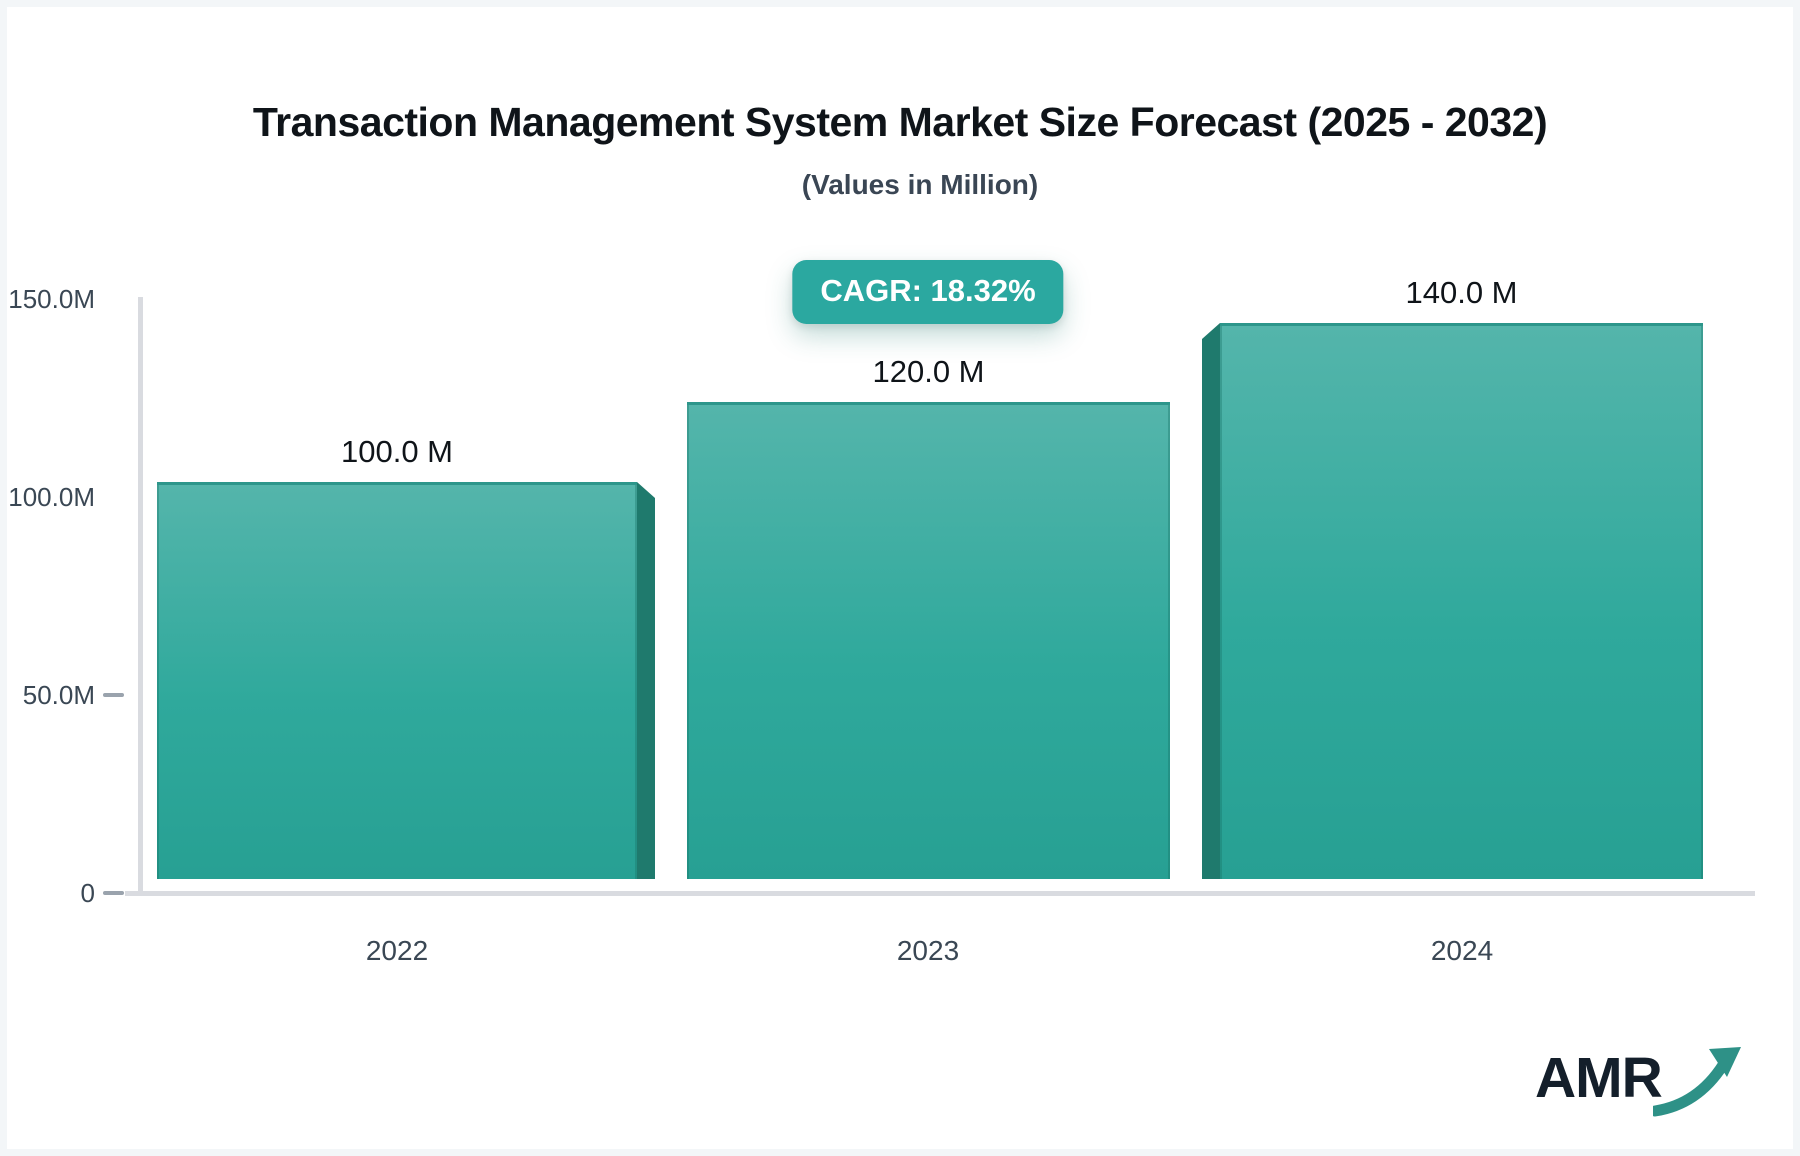  I want to click on bar-2024-value-label: 140.0 M, so click(1461, 292).